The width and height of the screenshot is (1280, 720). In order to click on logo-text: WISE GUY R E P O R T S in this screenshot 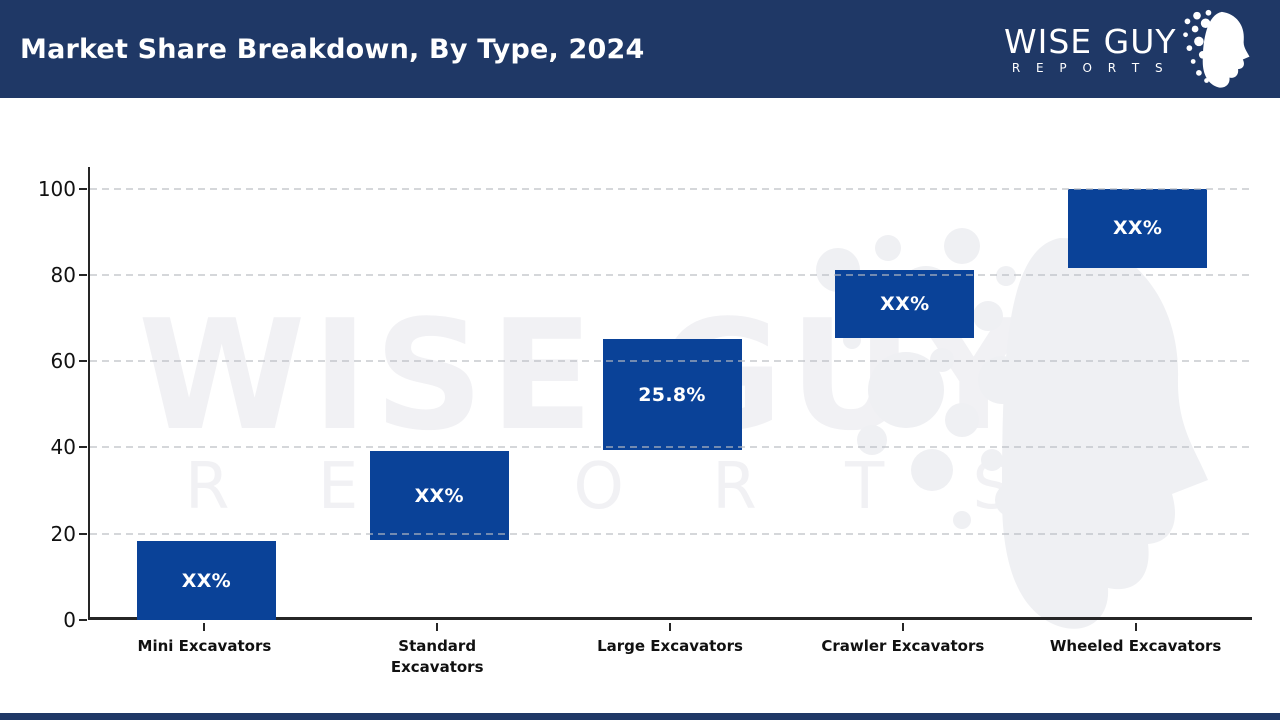, I will do `click(1090, 48)`.